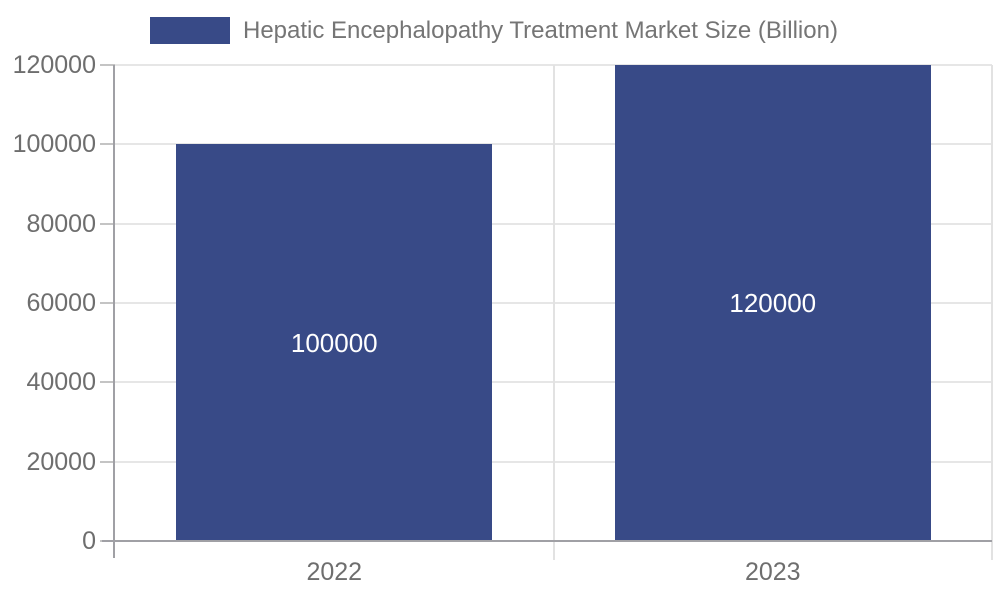  I want to click on y-tick-label: 120000, so click(54, 65).